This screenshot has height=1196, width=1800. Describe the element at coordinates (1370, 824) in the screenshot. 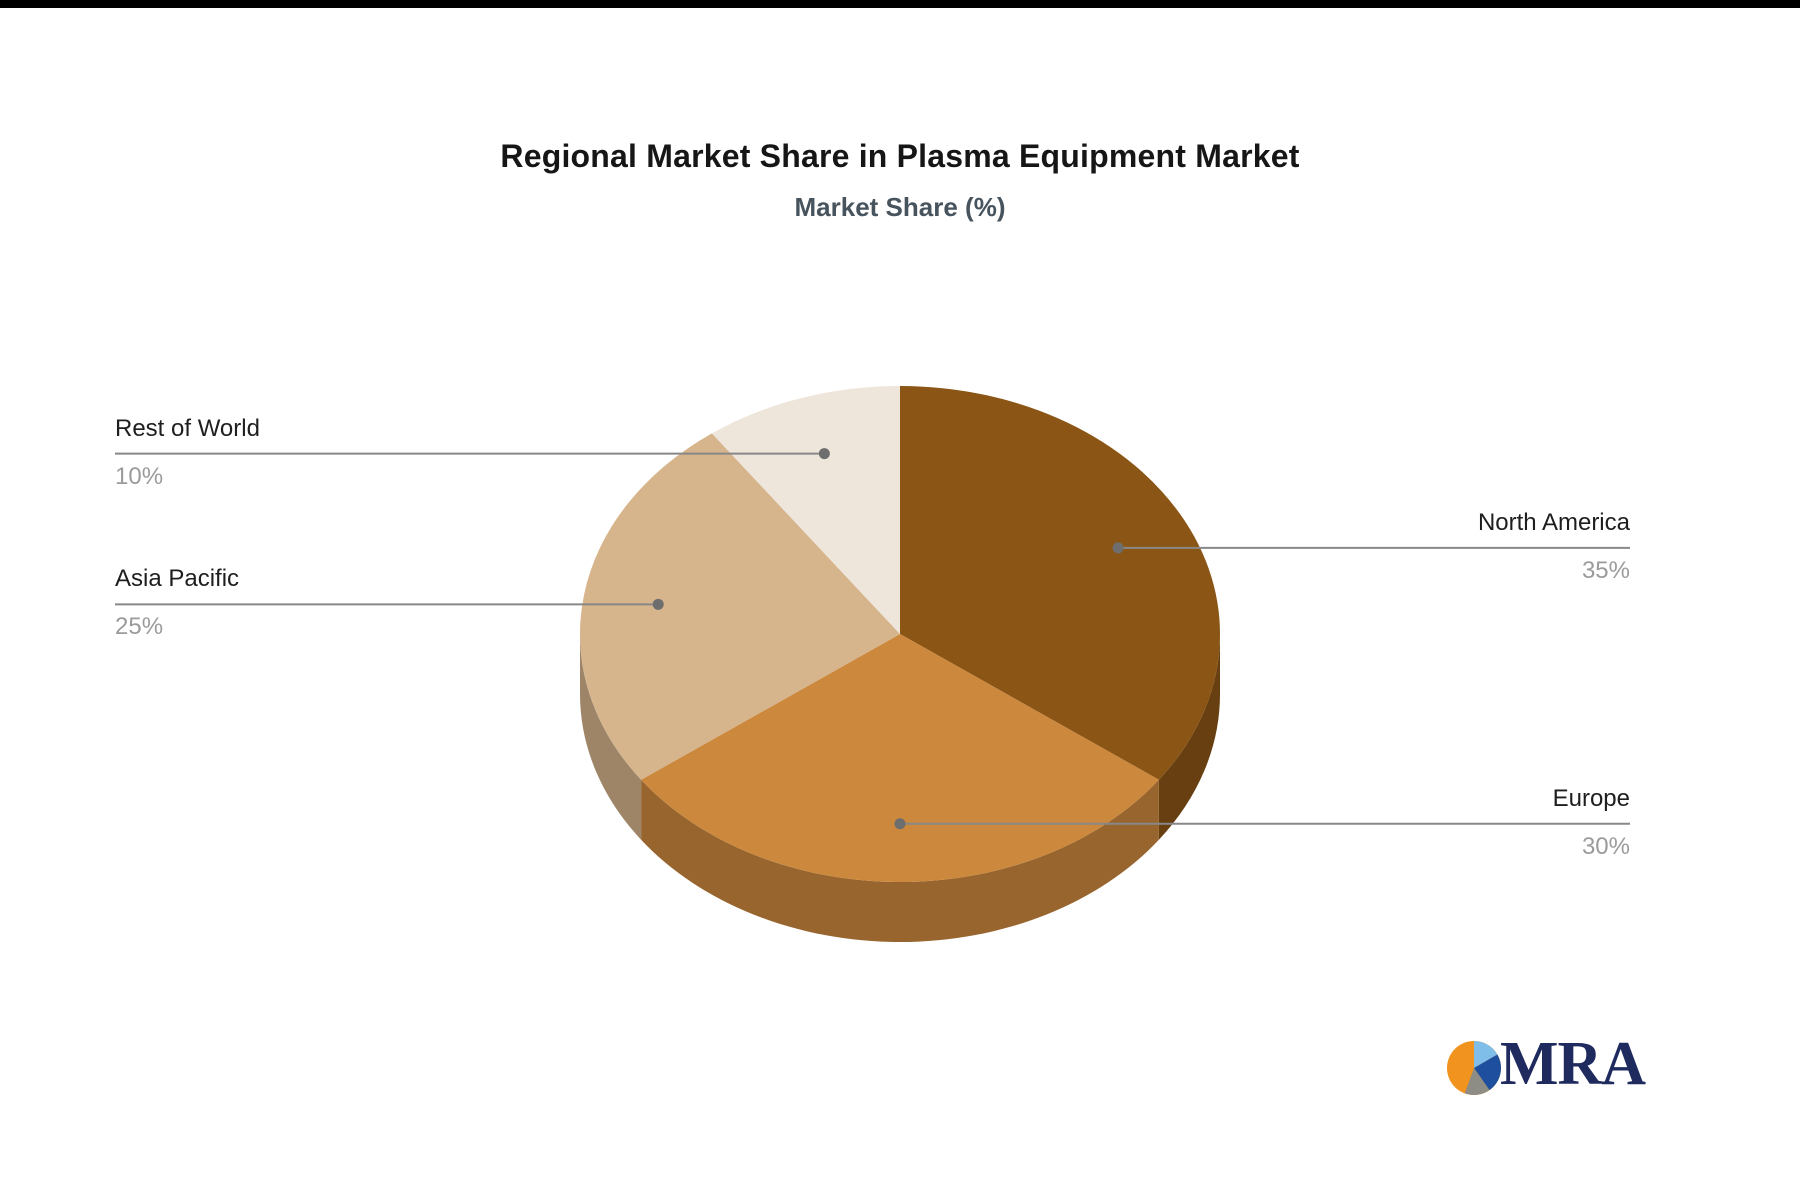

I see `label-europe: Europe 30%` at that location.